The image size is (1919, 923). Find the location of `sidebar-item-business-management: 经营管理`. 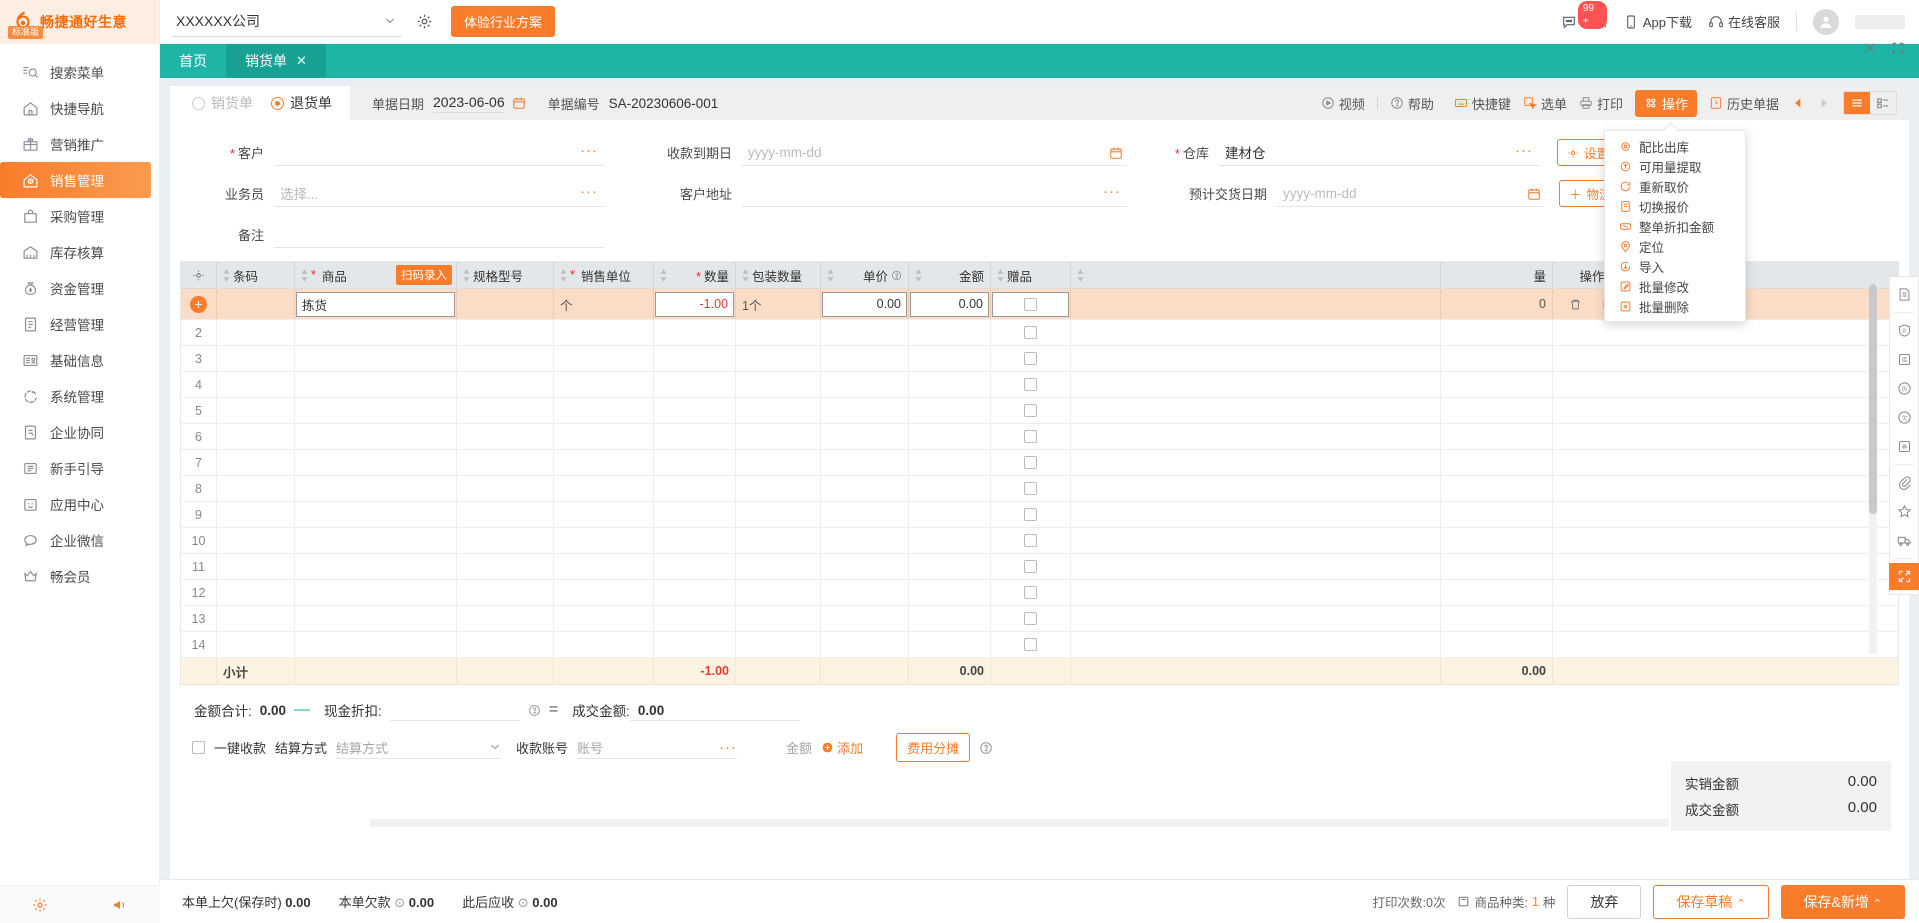

sidebar-item-business-management: 经营管理 is located at coordinates (79, 324).